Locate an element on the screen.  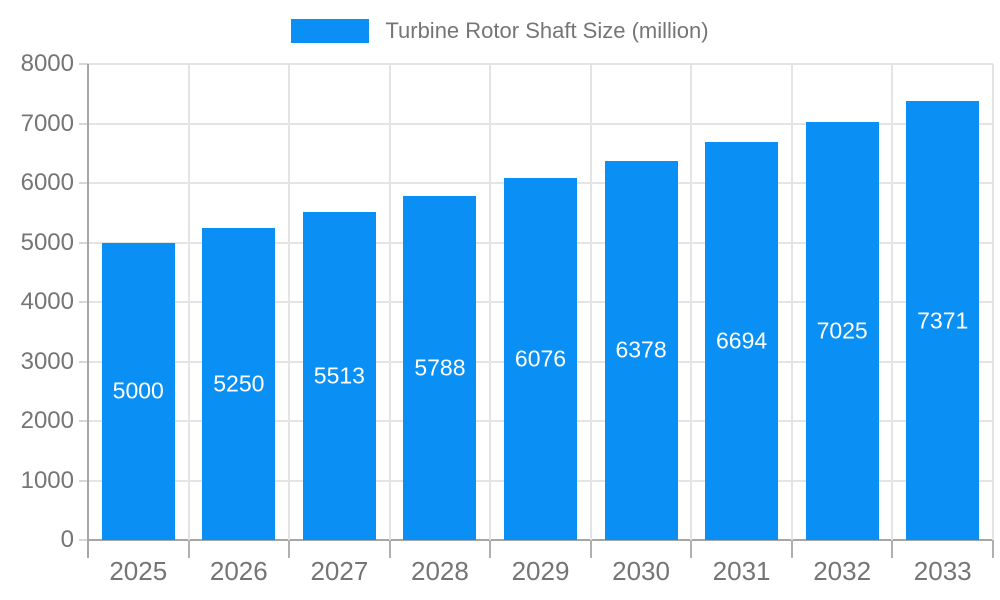
y-tick-label: 5000 is located at coordinates (47, 242).